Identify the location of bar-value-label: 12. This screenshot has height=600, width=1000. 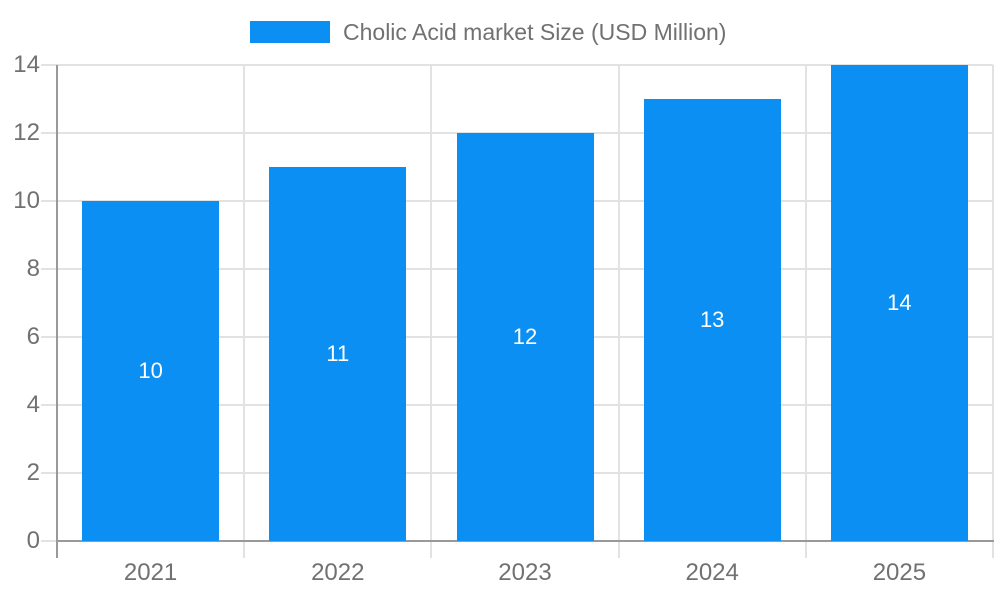
(525, 336).